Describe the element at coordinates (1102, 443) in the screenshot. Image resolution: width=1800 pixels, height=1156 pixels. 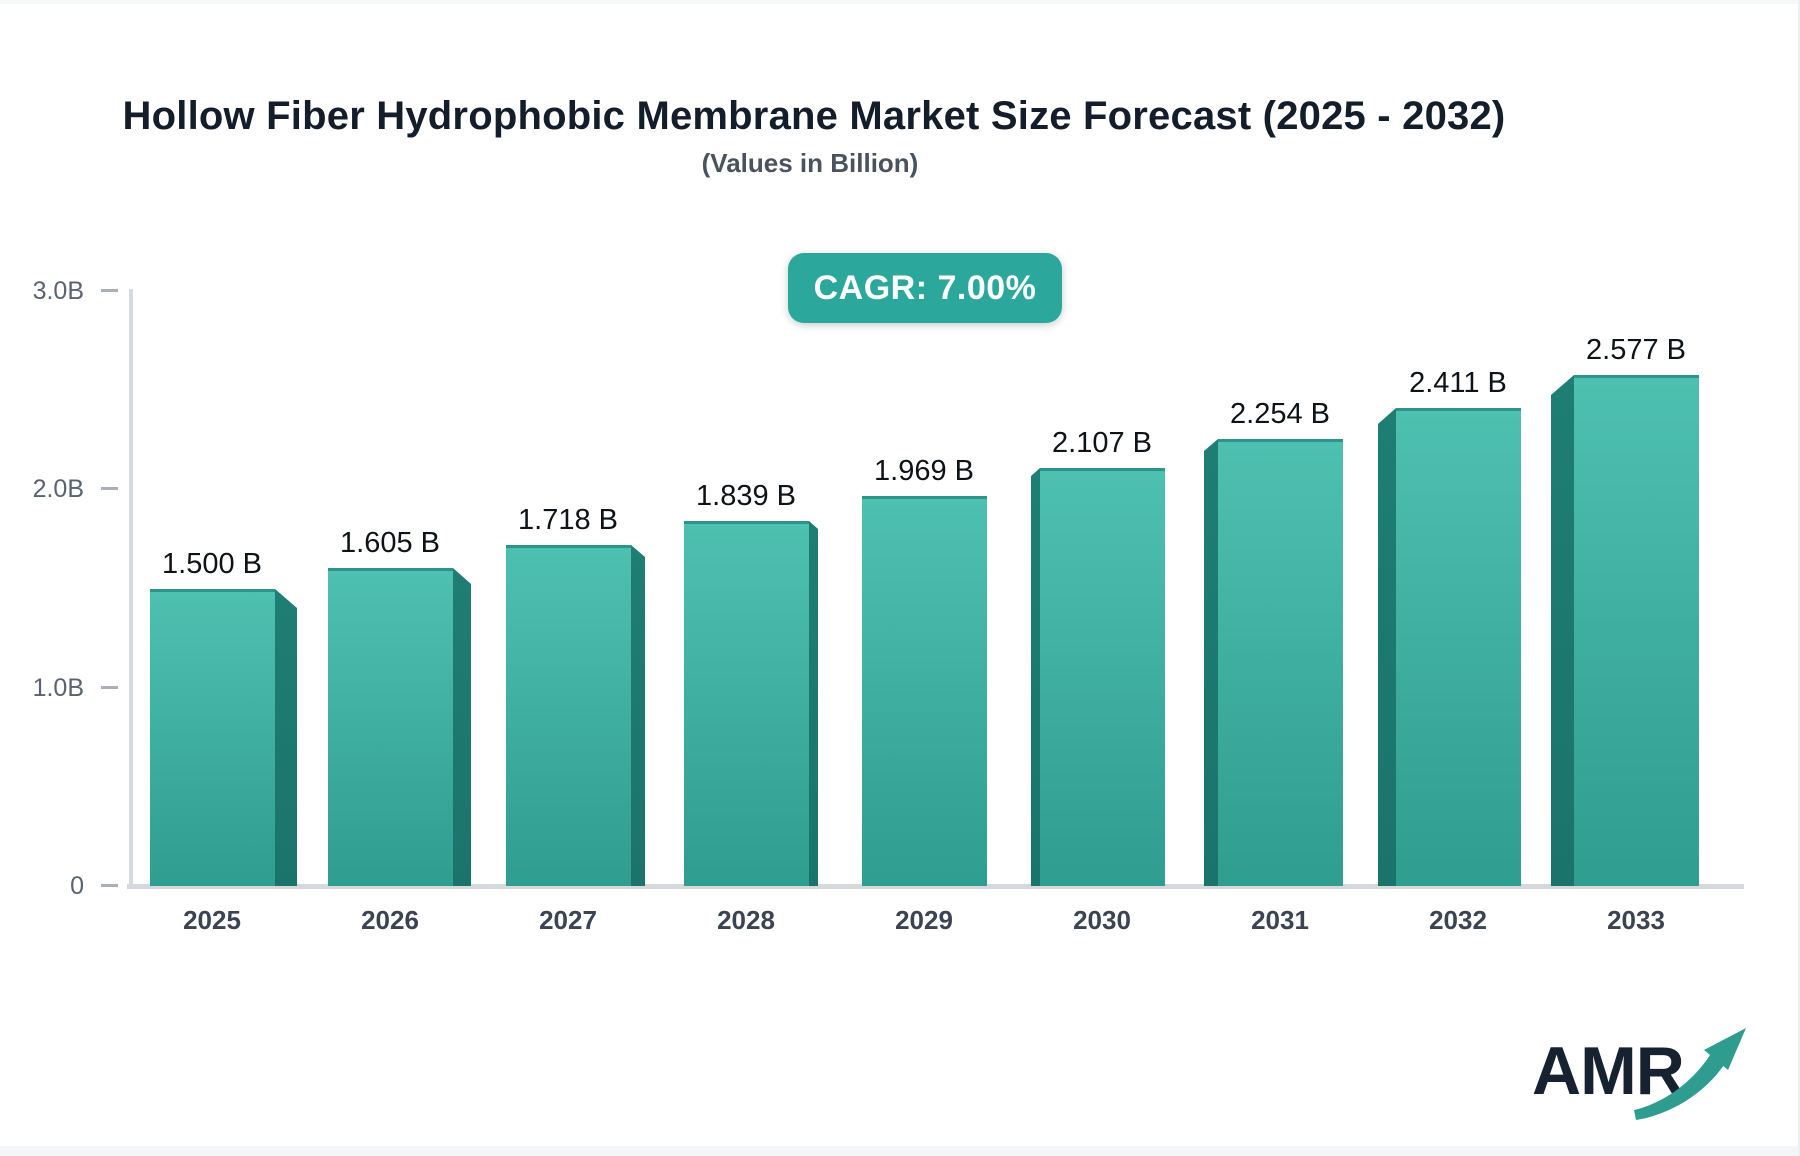
I see `bar-value-label: 2.107 B` at that location.